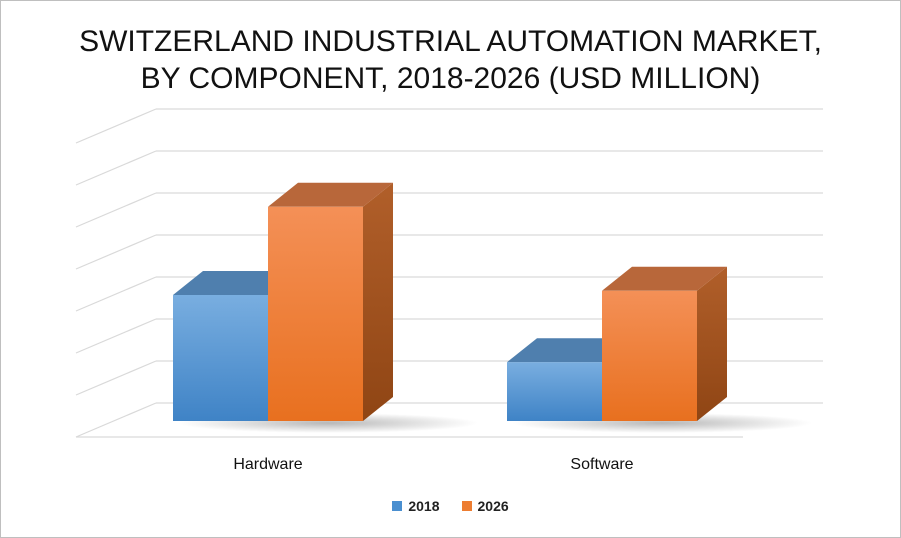 This screenshot has width=901, height=538. I want to click on legend-label-2018: 2018, so click(424, 506).